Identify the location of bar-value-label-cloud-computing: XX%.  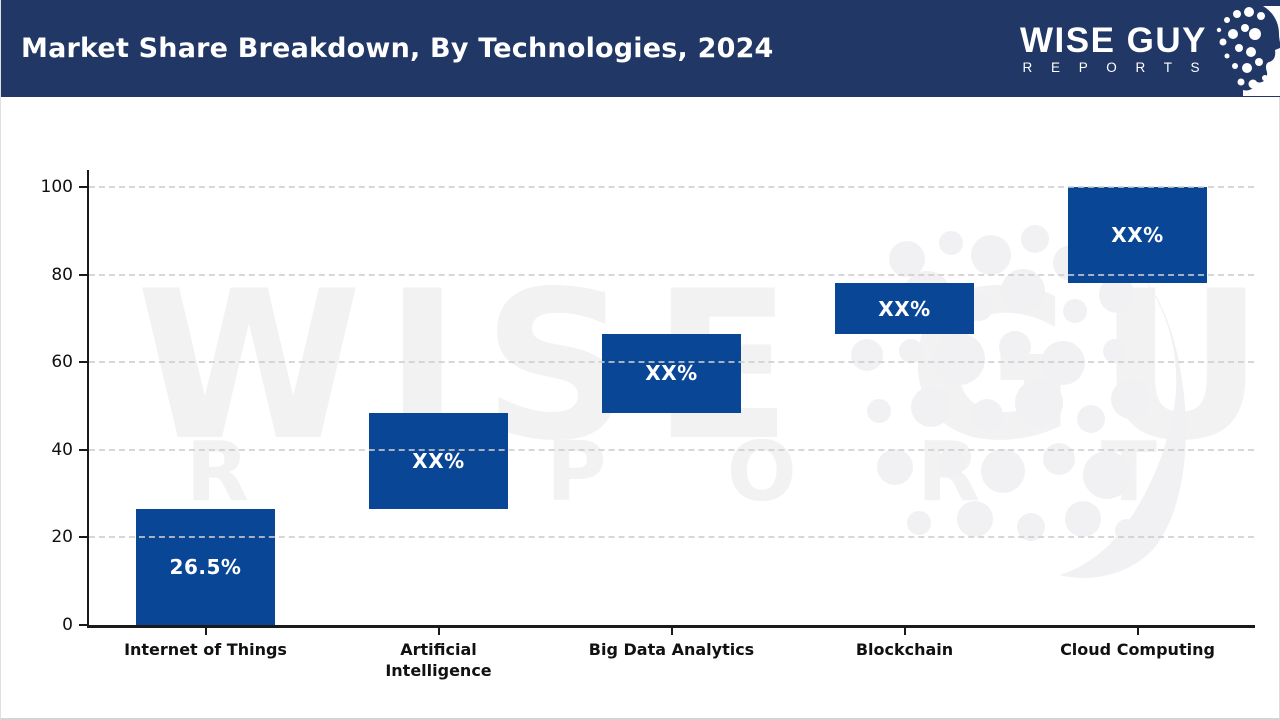
(1137, 235).